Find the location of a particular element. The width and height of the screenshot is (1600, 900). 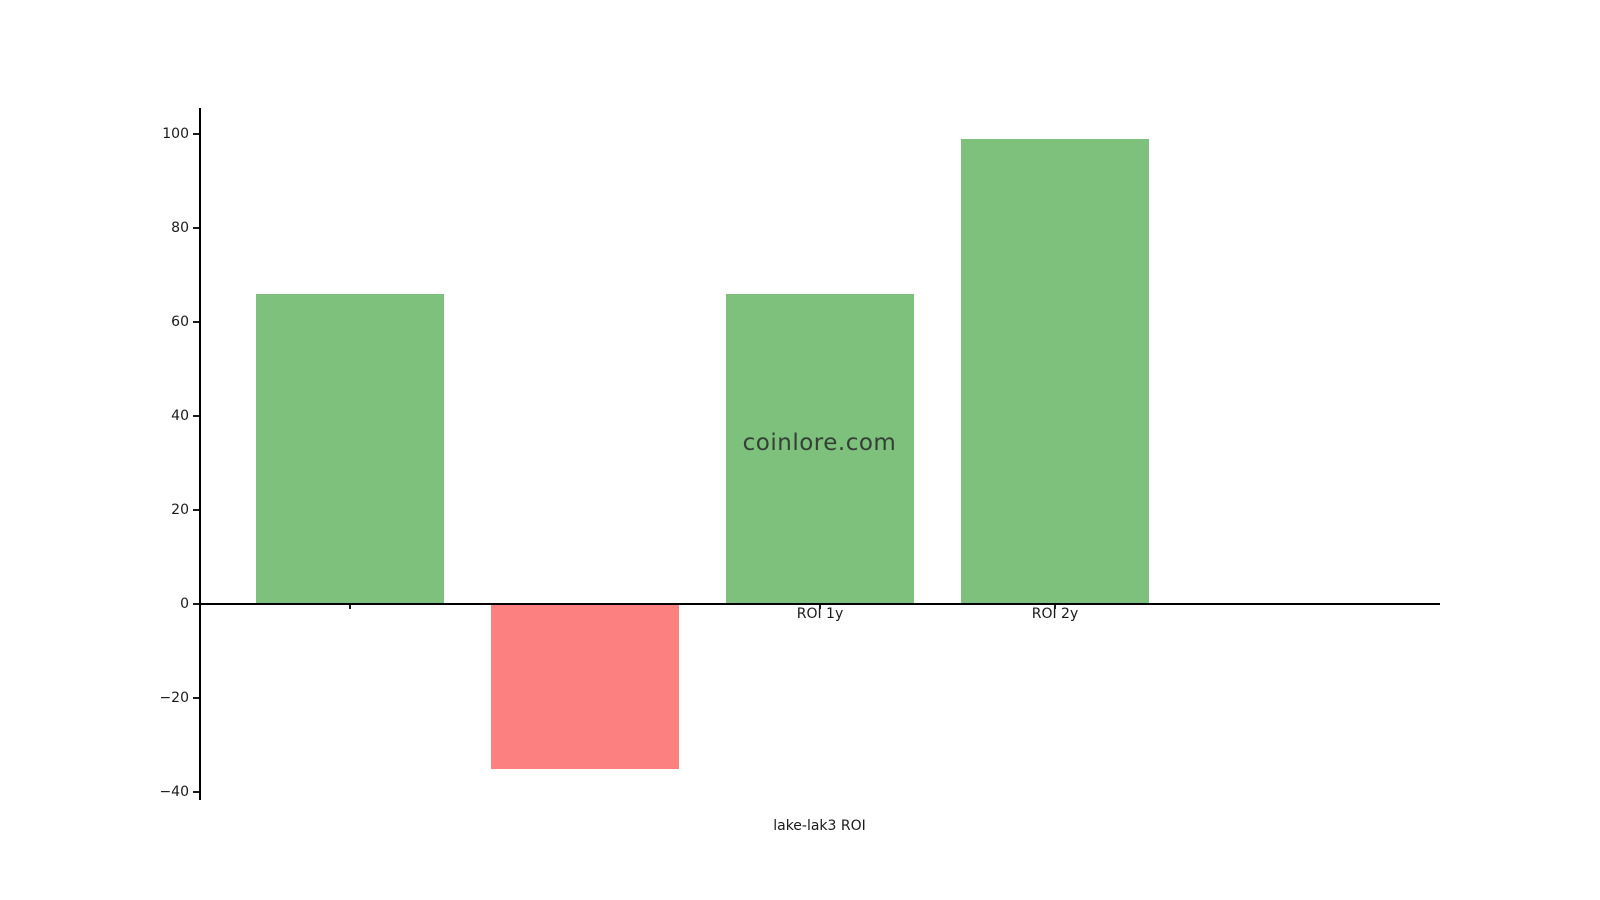

y-tick-label: −40 is located at coordinates (174, 792).